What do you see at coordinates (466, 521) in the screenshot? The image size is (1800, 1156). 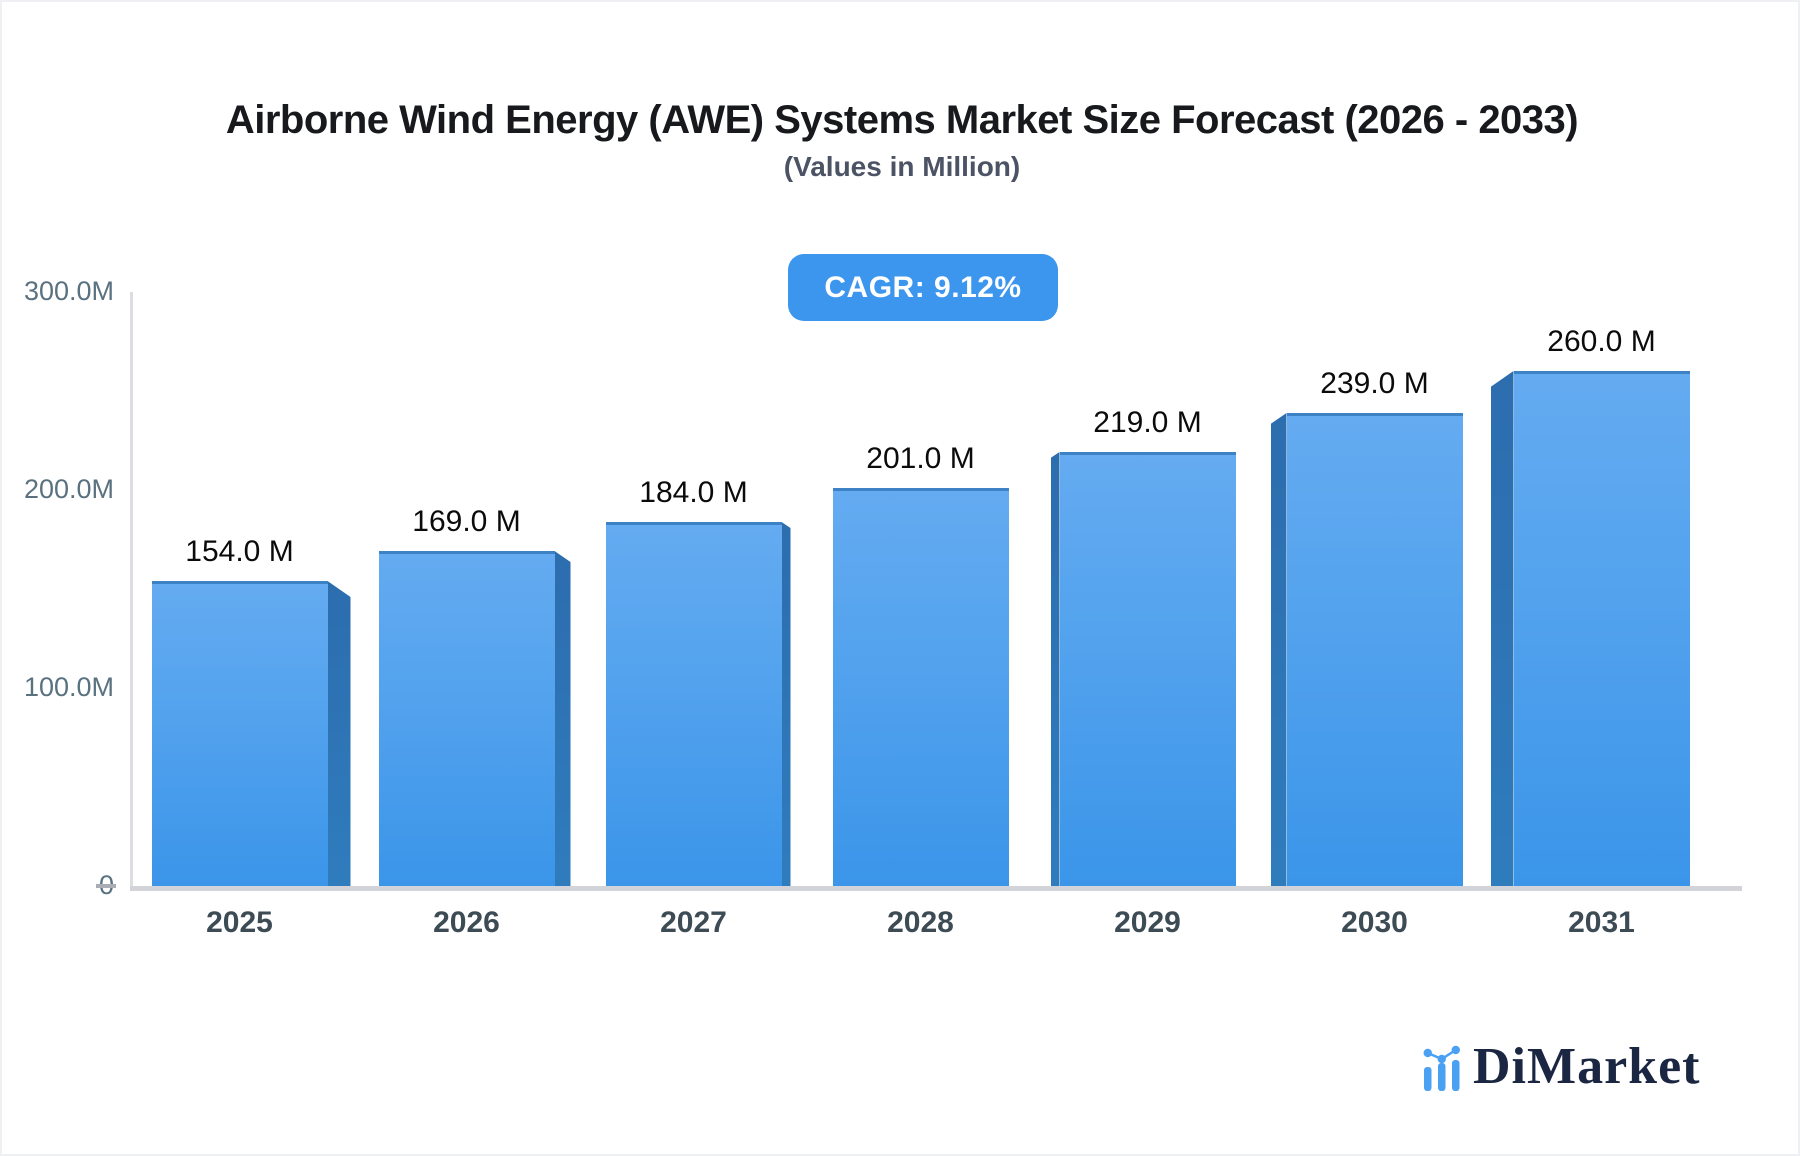 I see `bar-value-label: 169.0 M` at bounding box center [466, 521].